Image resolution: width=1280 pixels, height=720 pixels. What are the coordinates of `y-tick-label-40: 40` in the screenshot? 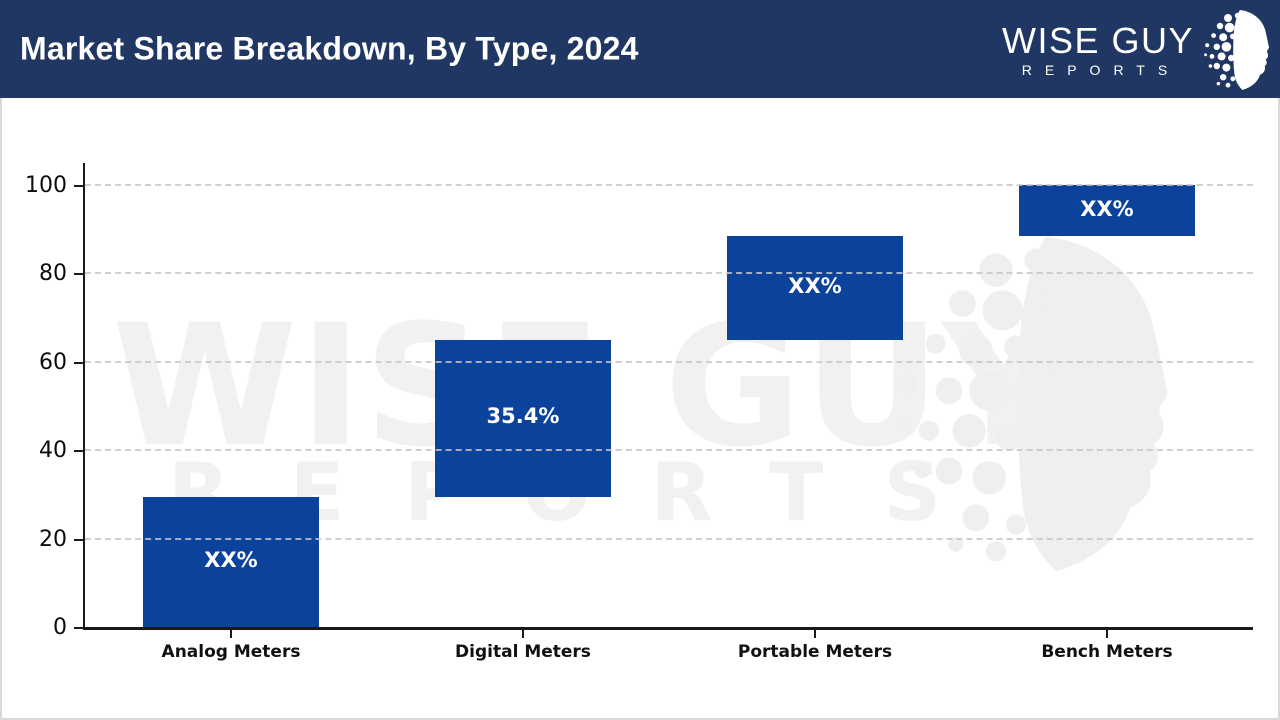 It's located at (53, 451).